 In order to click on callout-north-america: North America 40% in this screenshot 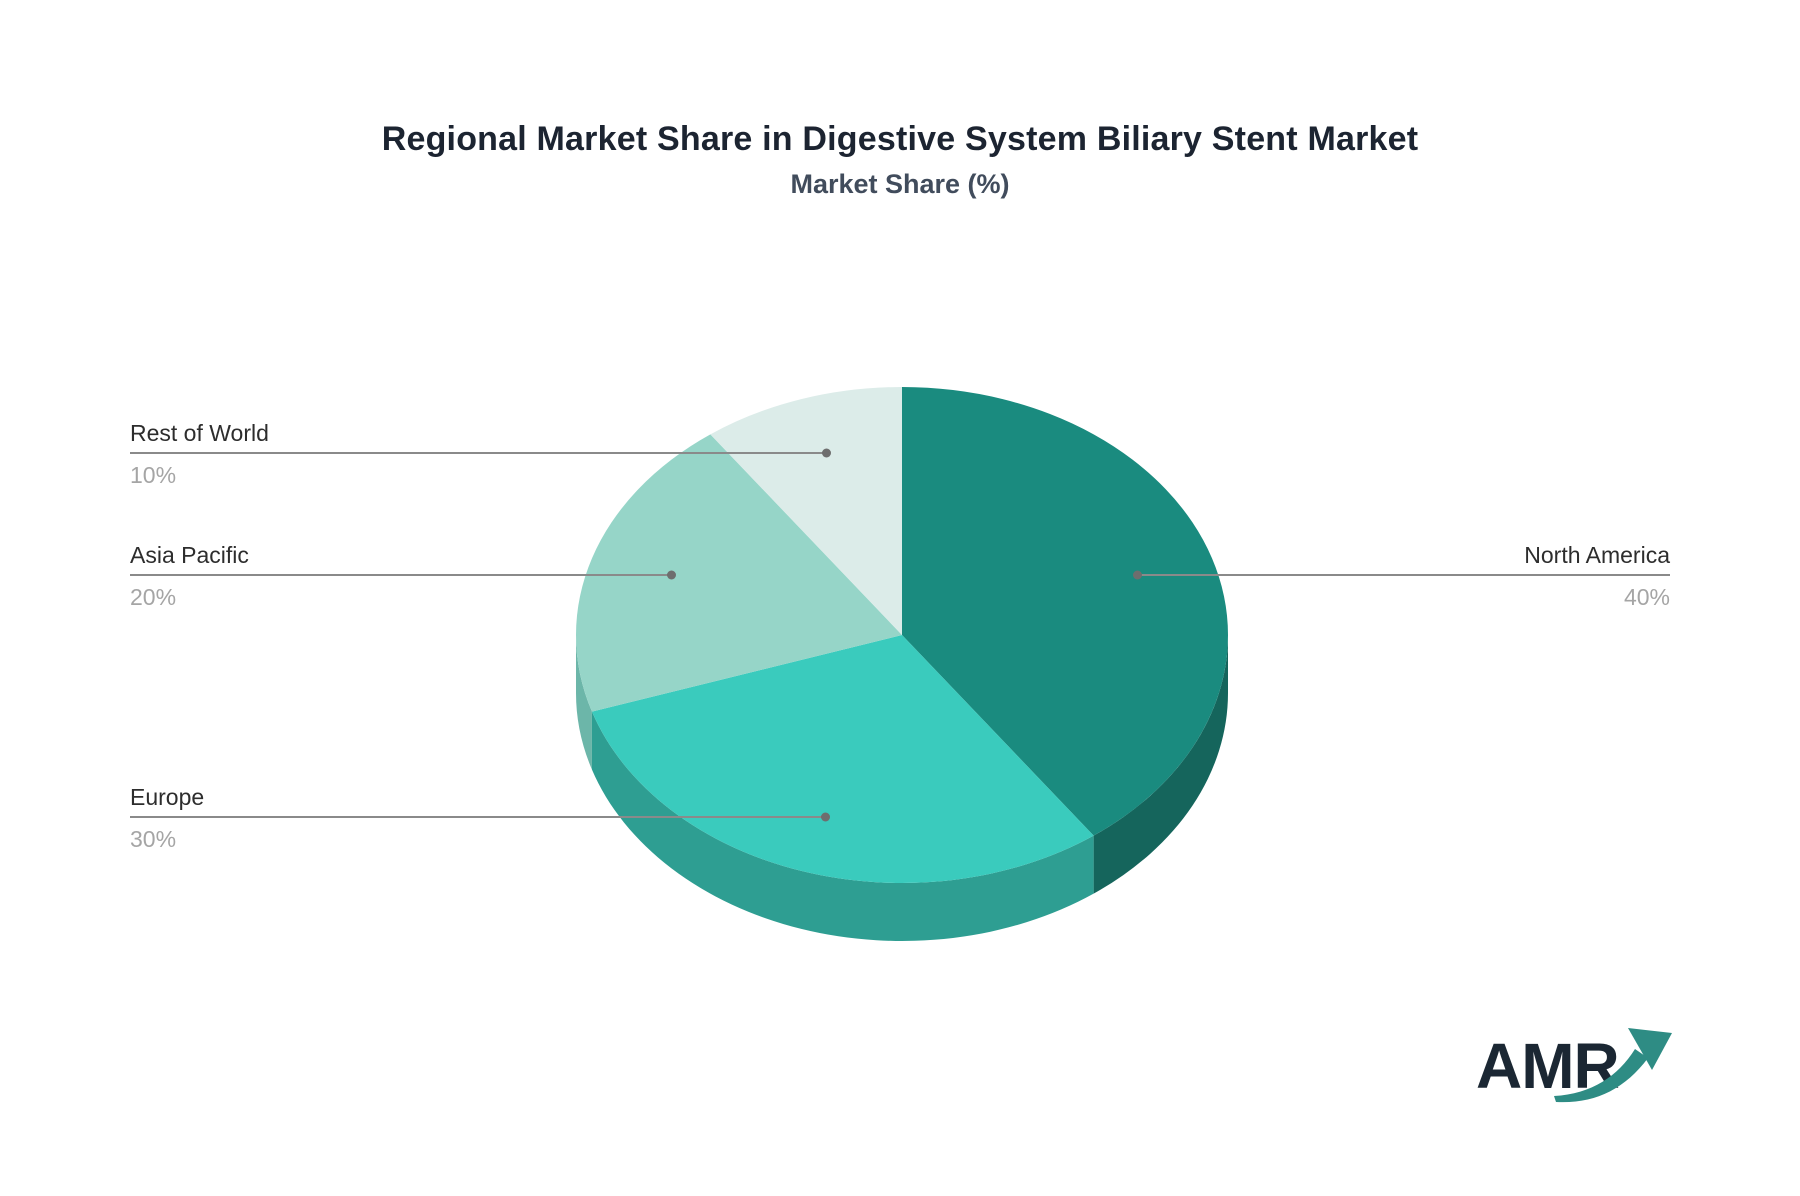, I will do `click(1401, 576)`.